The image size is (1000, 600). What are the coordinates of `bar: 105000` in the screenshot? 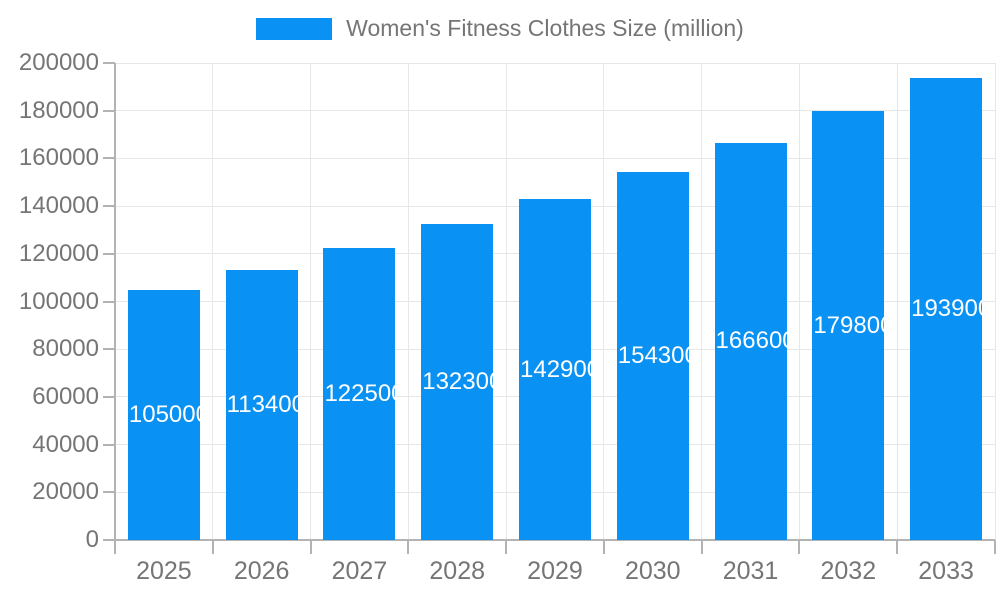 It's located at (163, 414).